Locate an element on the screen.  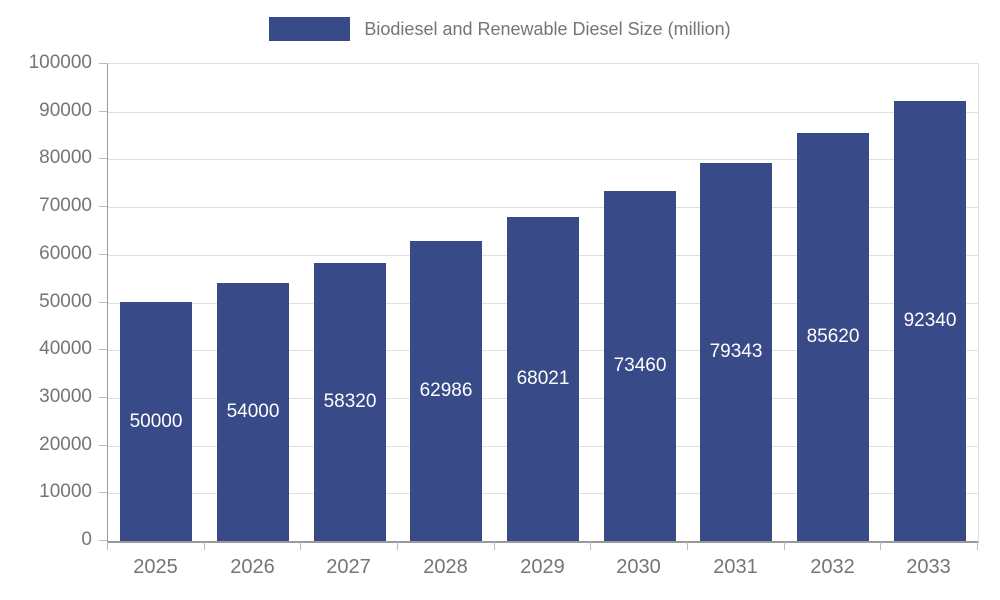
x-tick-label: 2026 is located at coordinates (252, 567).